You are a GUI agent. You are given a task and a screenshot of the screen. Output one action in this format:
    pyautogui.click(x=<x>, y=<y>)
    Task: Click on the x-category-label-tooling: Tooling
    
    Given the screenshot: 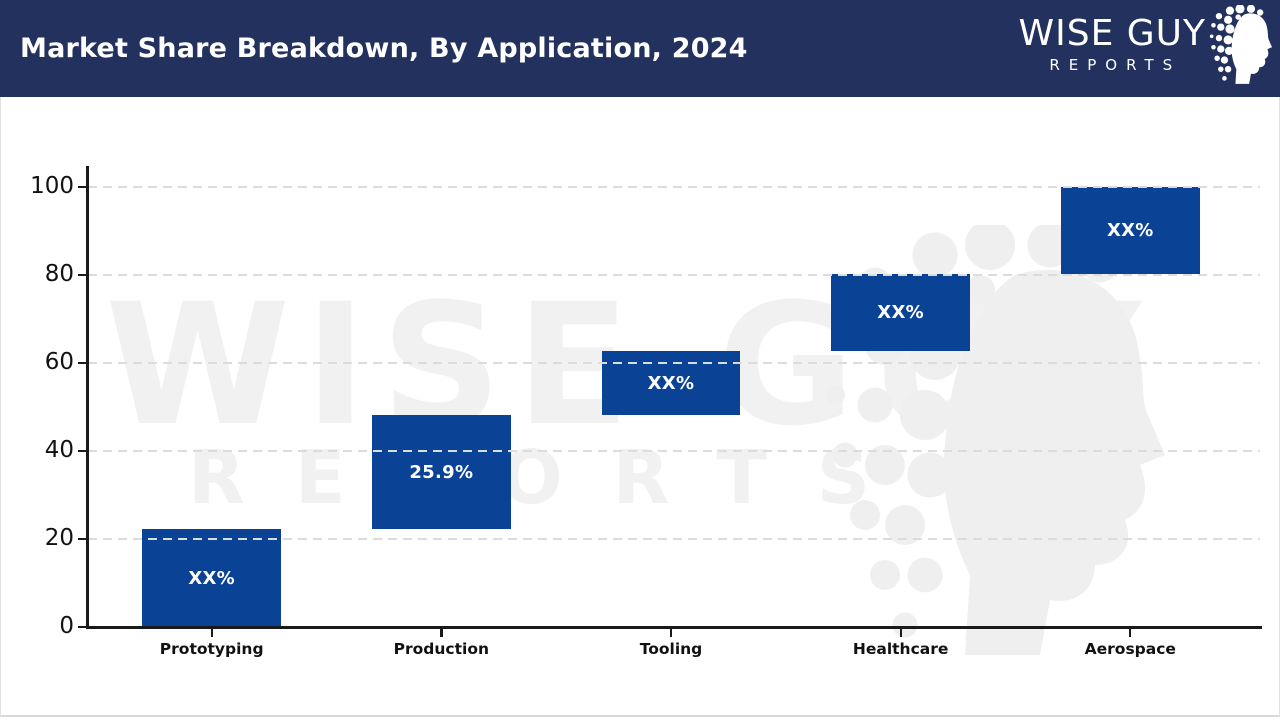 What is the action you would take?
    pyautogui.click(x=671, y=649)
    